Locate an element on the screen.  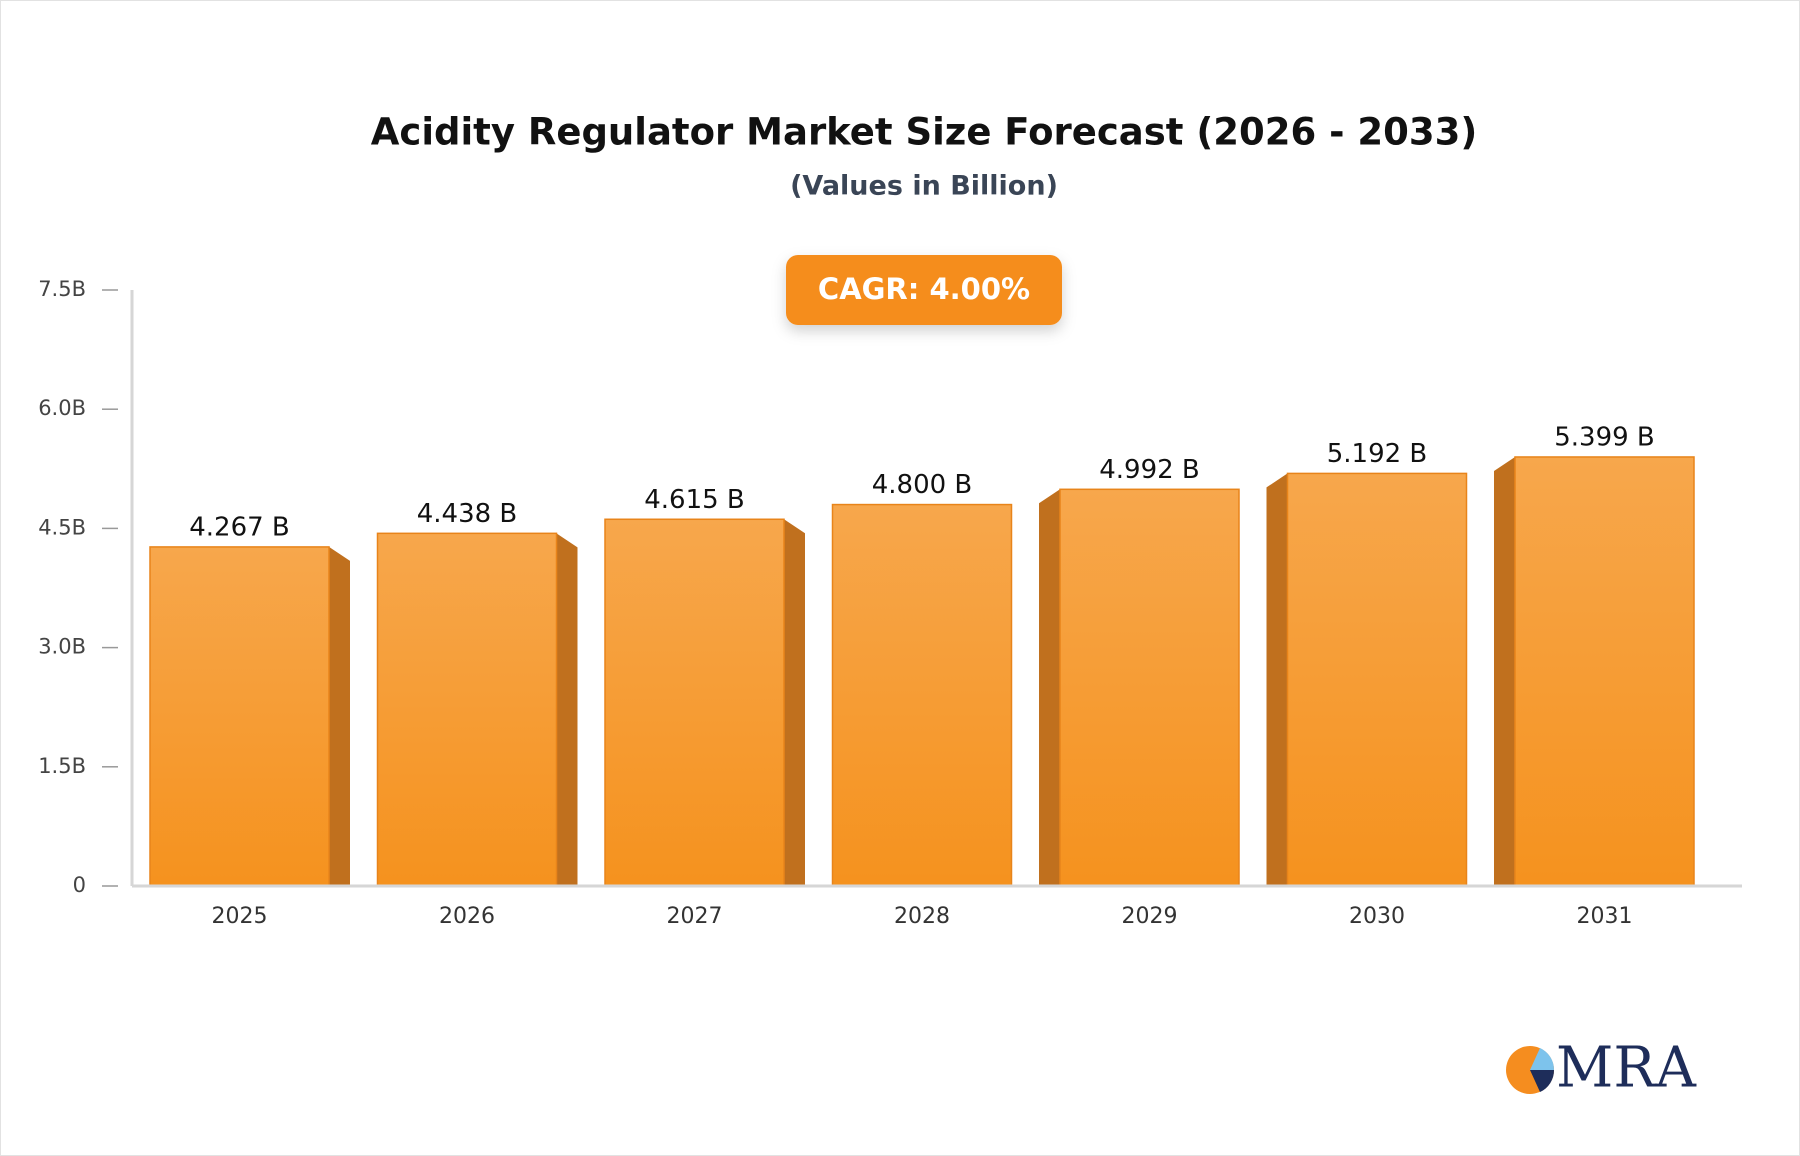
value-label: 4.615 B is located at coordinates (694, 500).